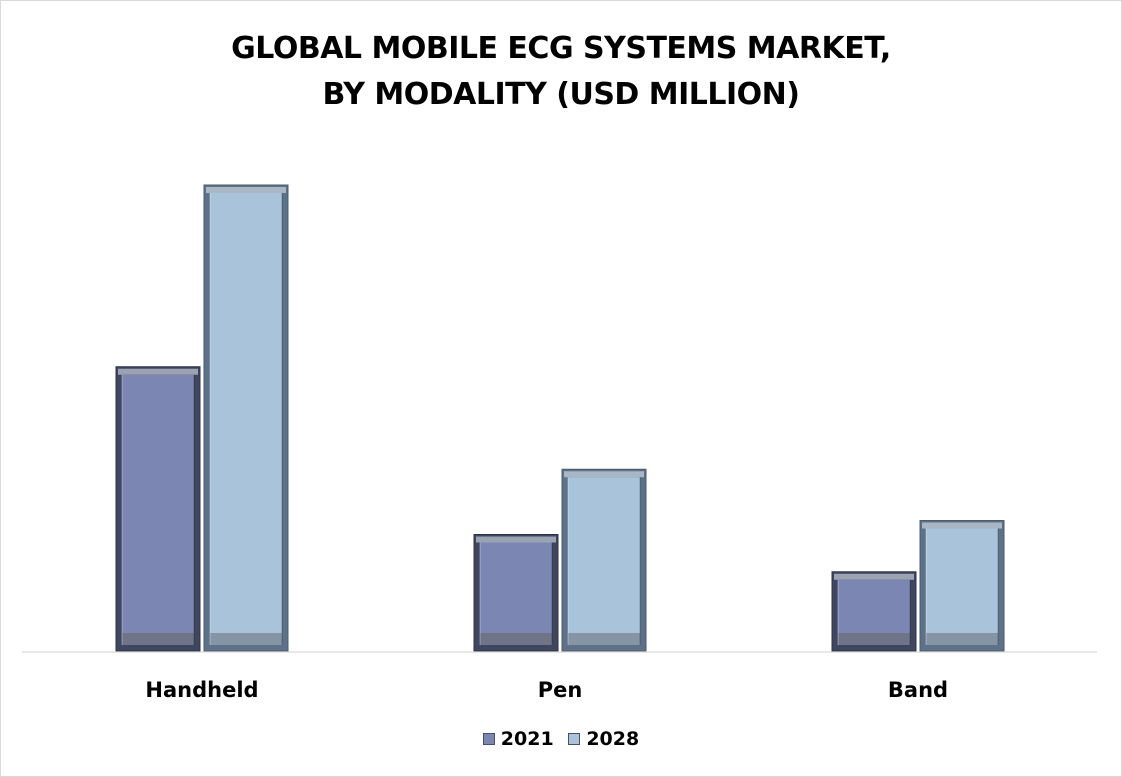 The image size is (1122, 777). What do you see at coordinates (246, 418) in the screenshot?
I see `bar-handheld-2028` at bounding box center [246, 418].